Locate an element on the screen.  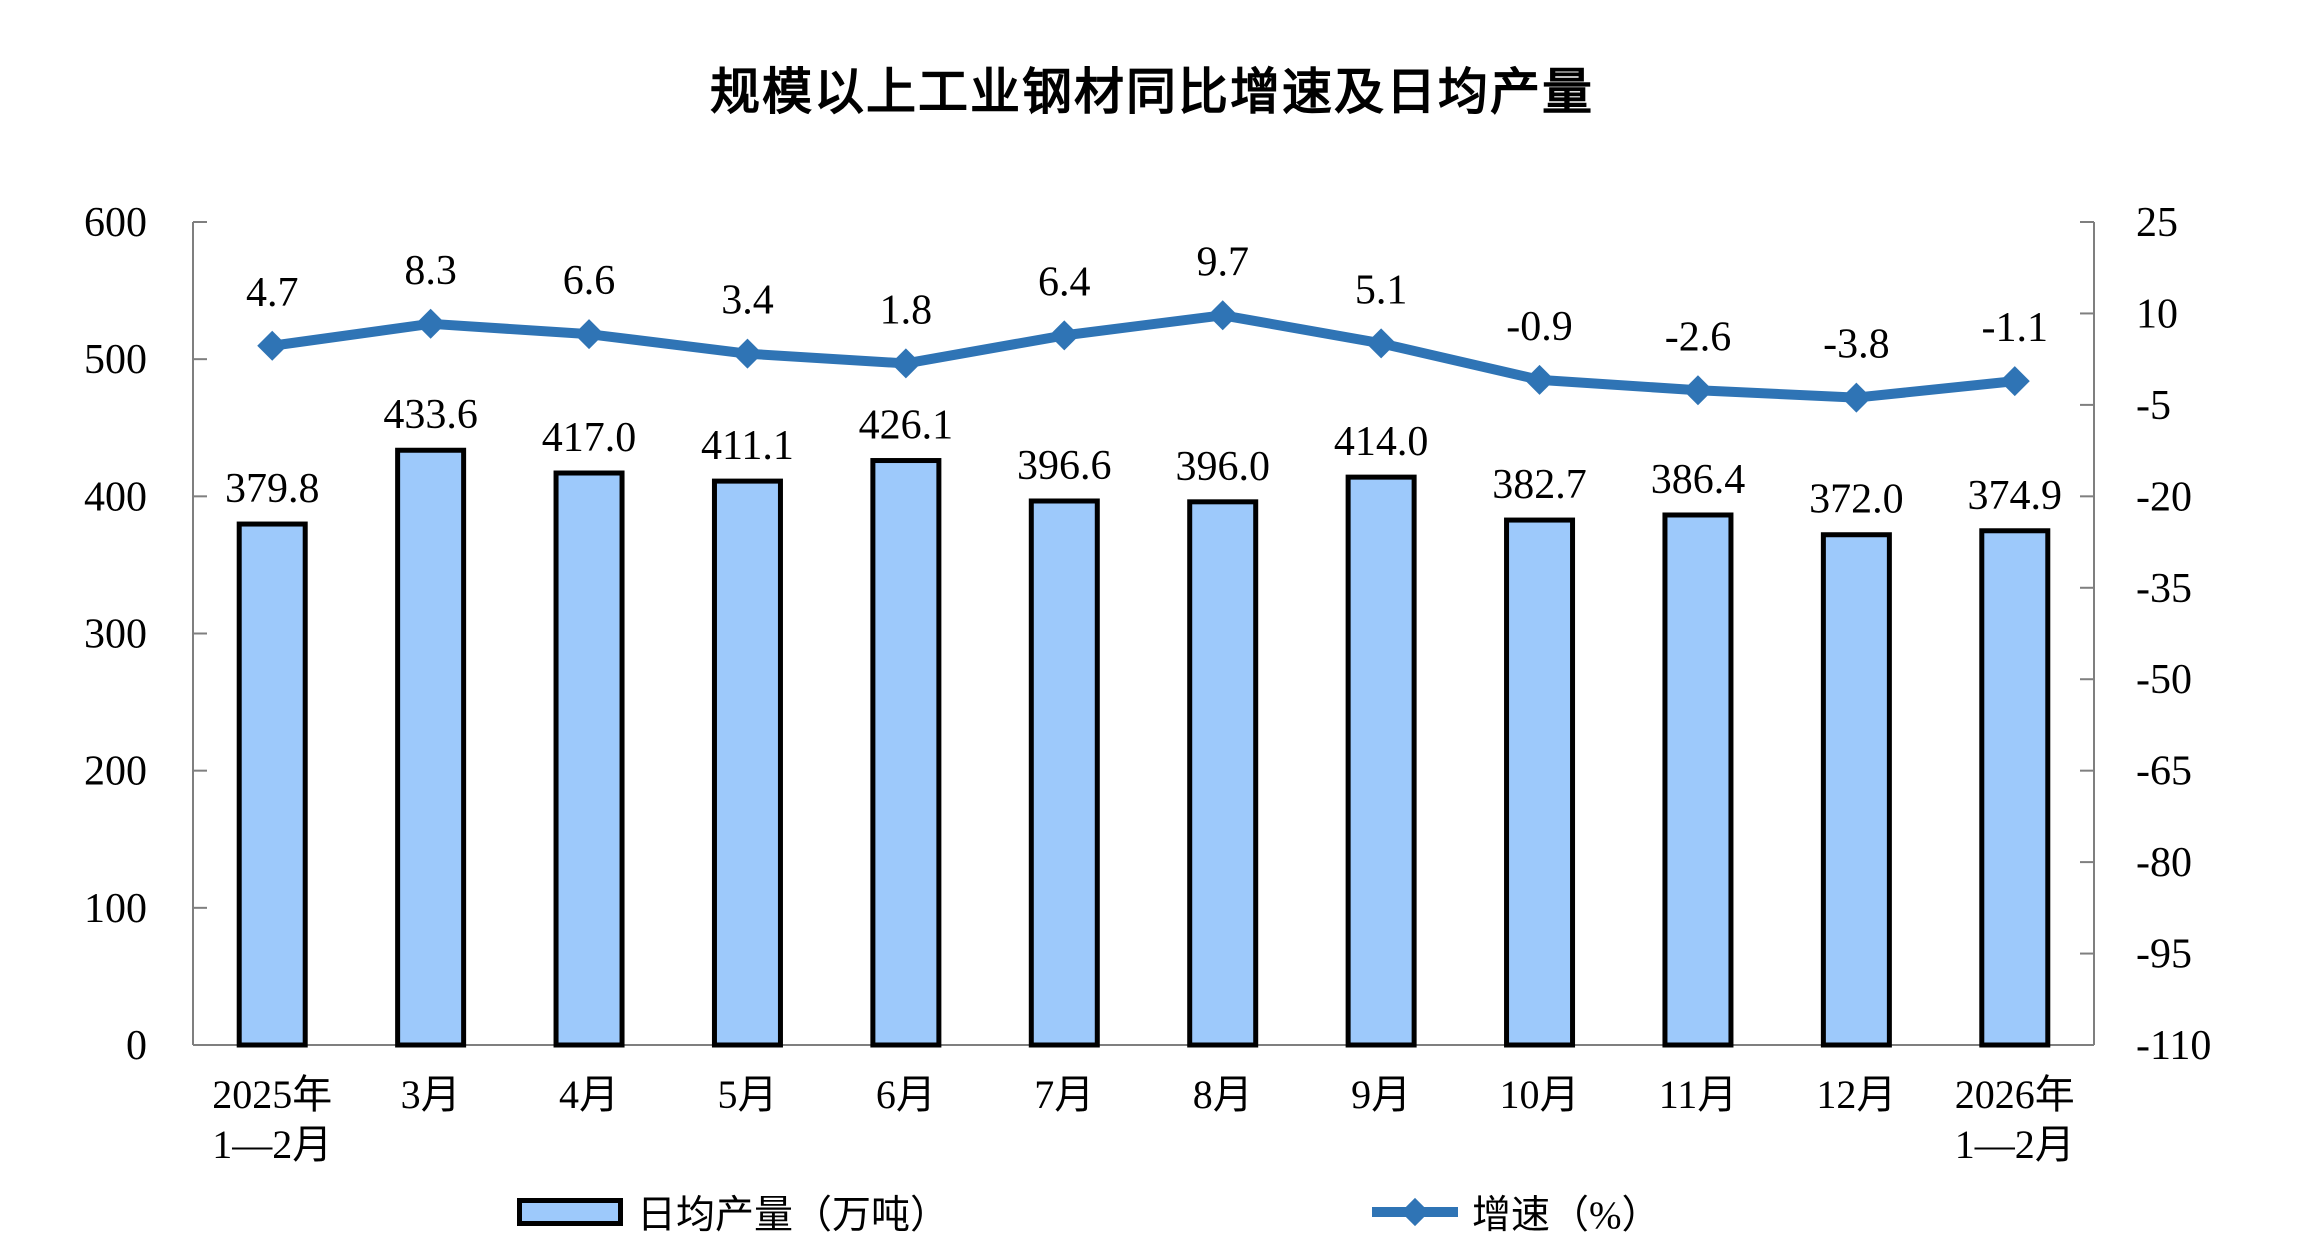
bar-value-label: 417.0 is located at coordinates (589, 438).